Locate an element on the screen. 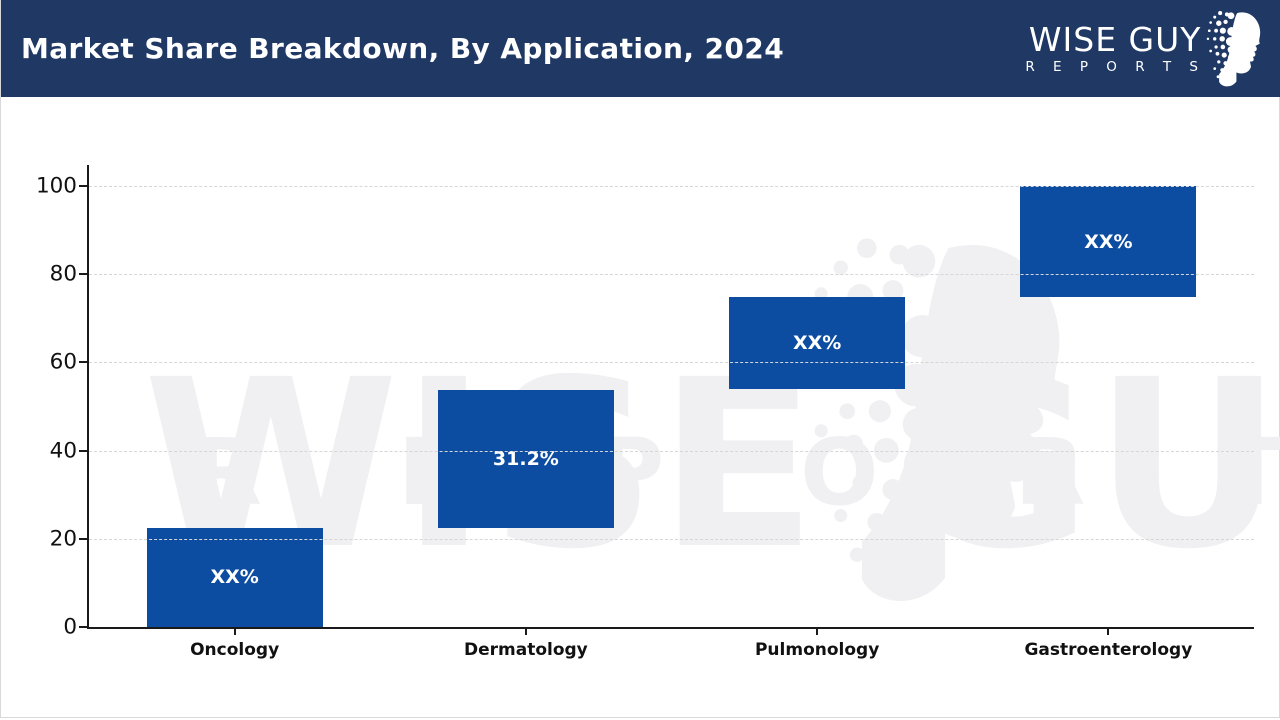 This screenshot has width=1280, height=720. y-tick-label: 80 is located at coordinates (63, 274).